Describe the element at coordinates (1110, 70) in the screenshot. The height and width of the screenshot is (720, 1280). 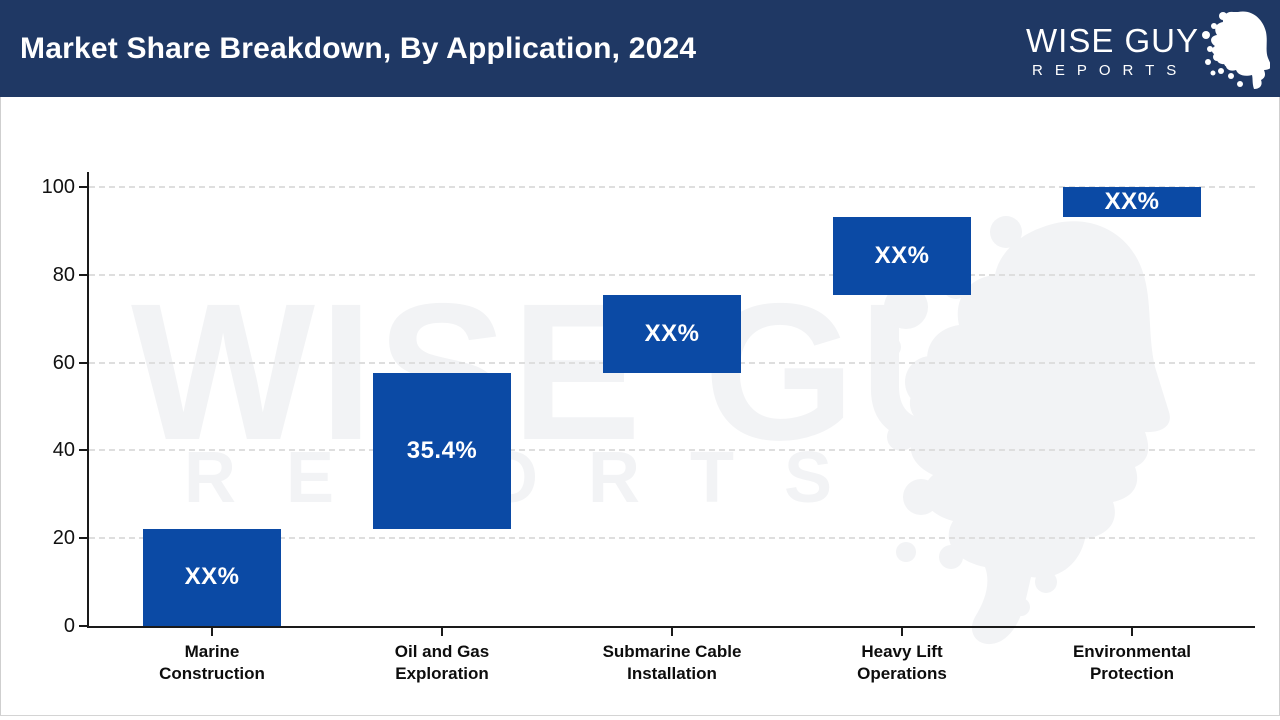
I see `brand-reports-label: REPORTS` at that location.